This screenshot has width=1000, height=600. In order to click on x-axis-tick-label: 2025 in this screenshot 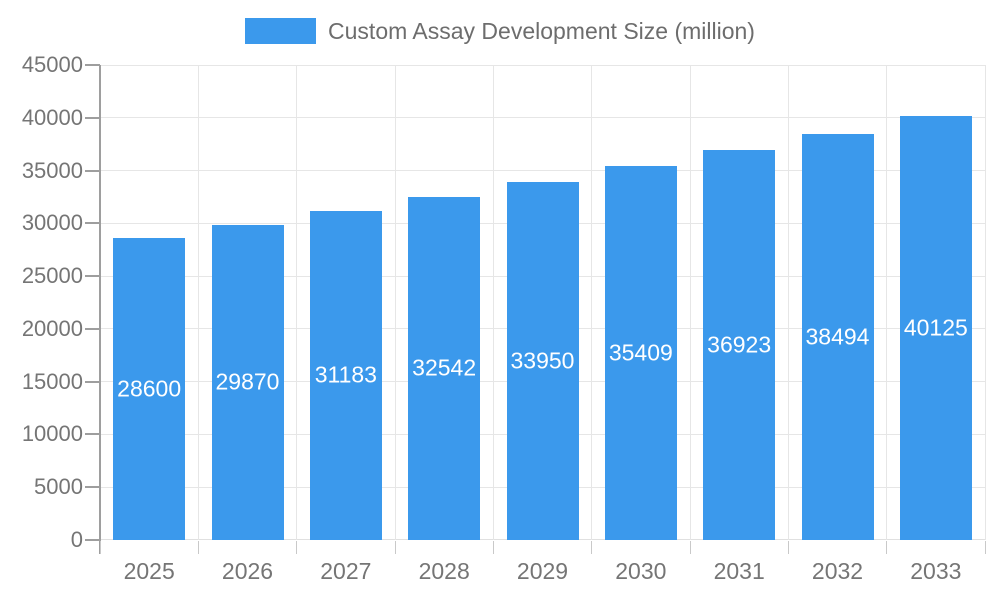, I will do `click(149, 571)`.